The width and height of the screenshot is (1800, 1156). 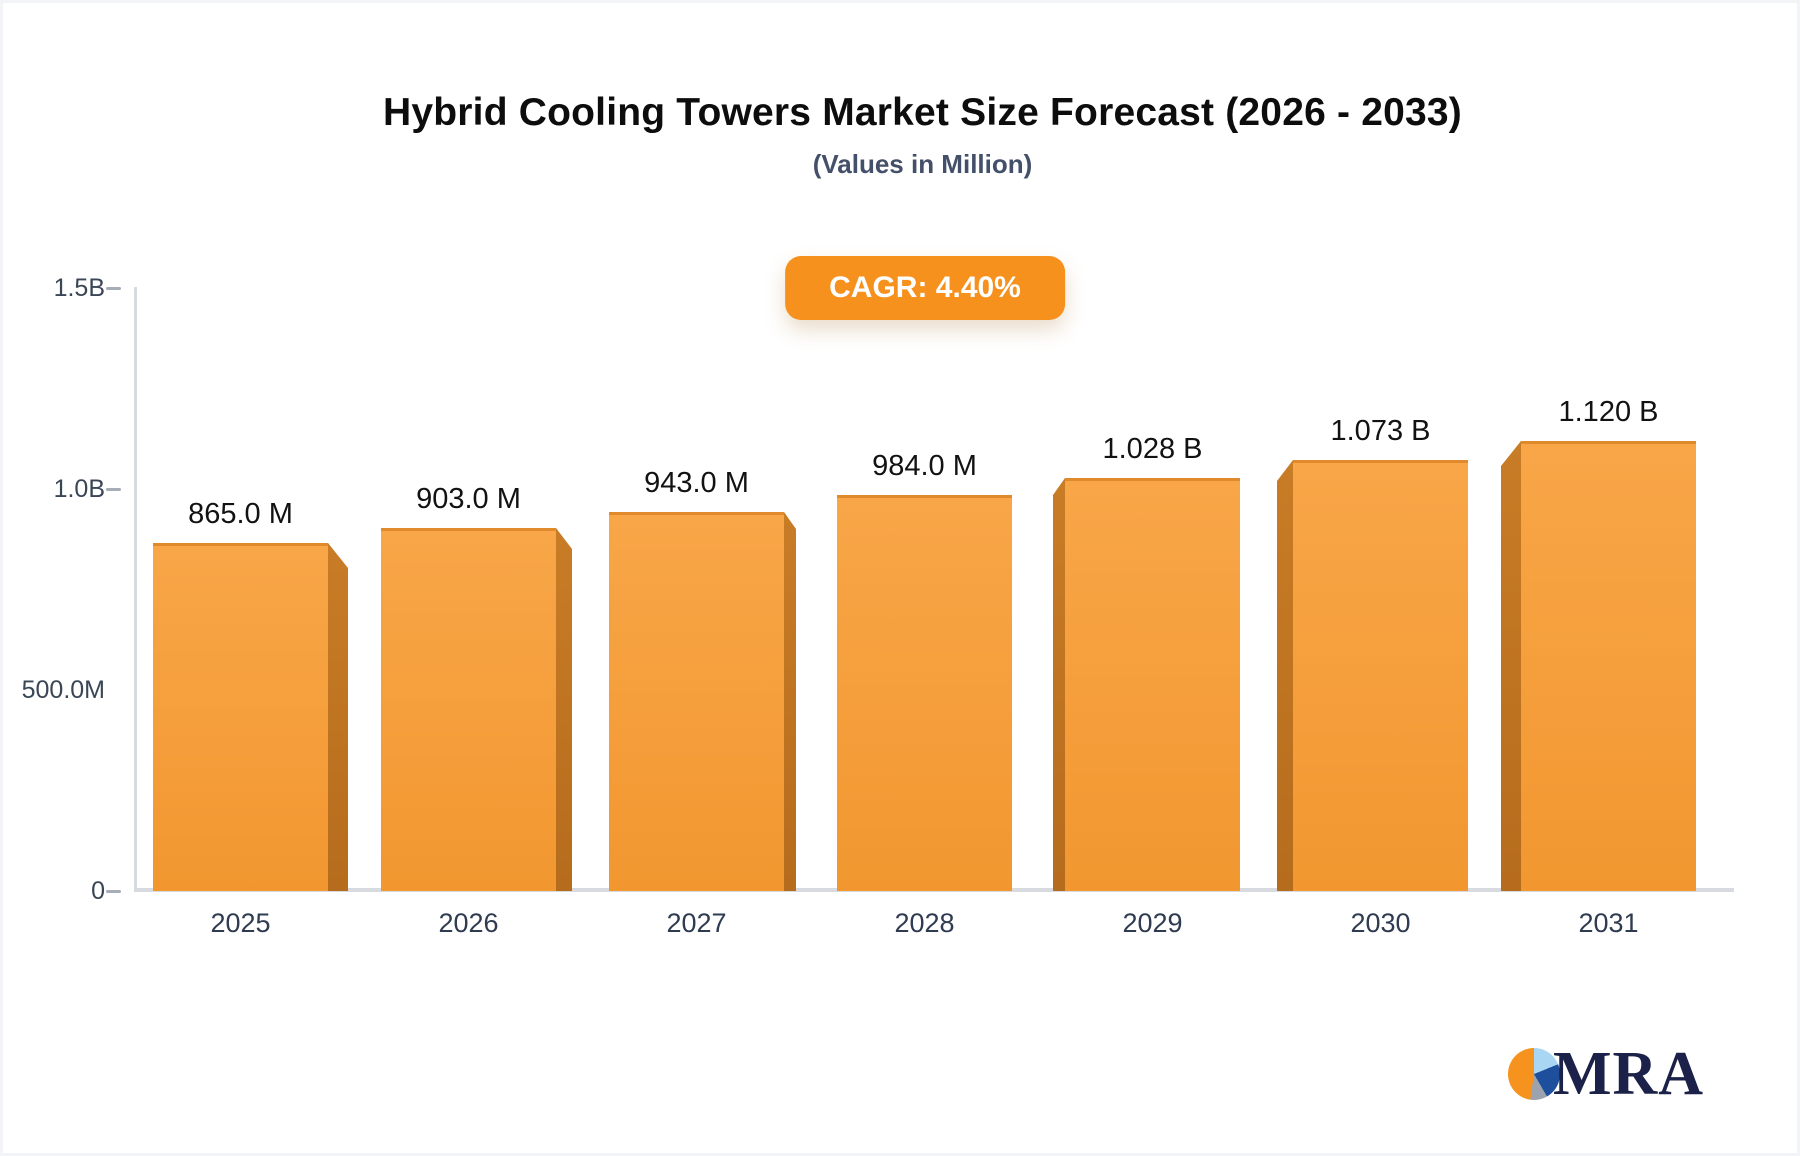 I want to click on bar-value-label-2028: 984.0 M, so click(x=924, y=466).